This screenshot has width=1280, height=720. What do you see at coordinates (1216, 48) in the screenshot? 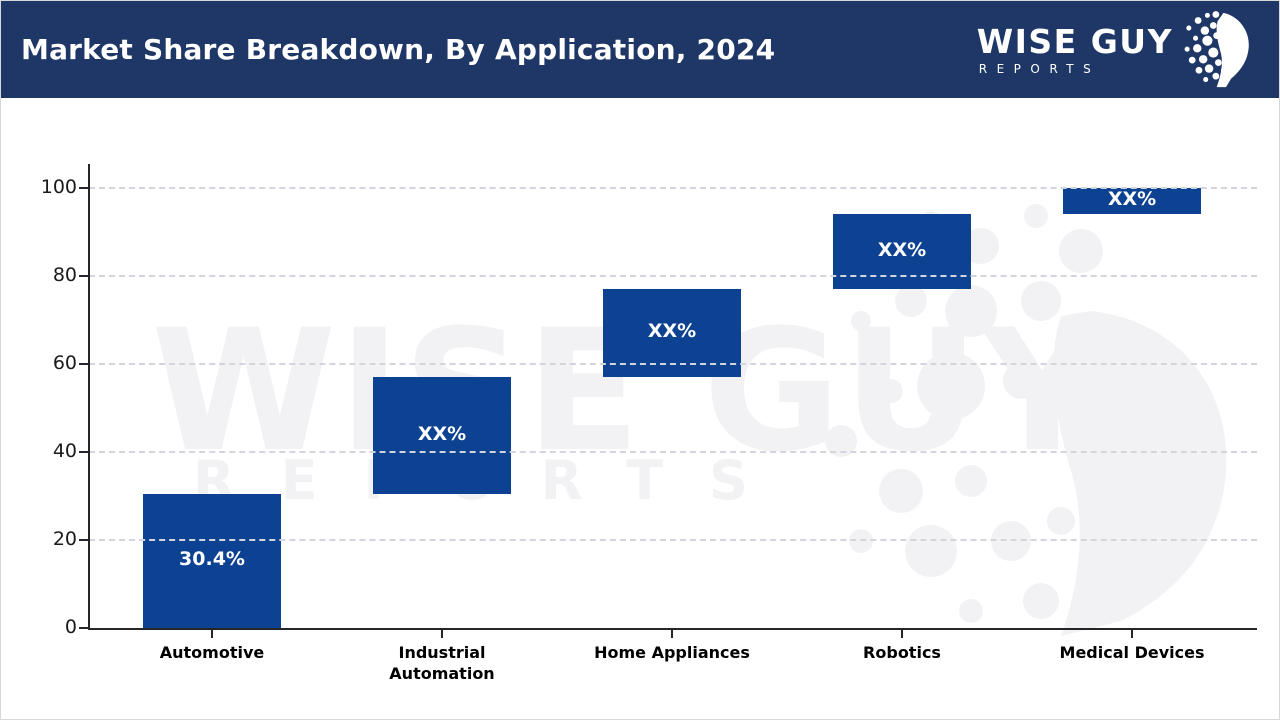
I see `dotted-head-logo-icon` at bounding box center [1216, 48].